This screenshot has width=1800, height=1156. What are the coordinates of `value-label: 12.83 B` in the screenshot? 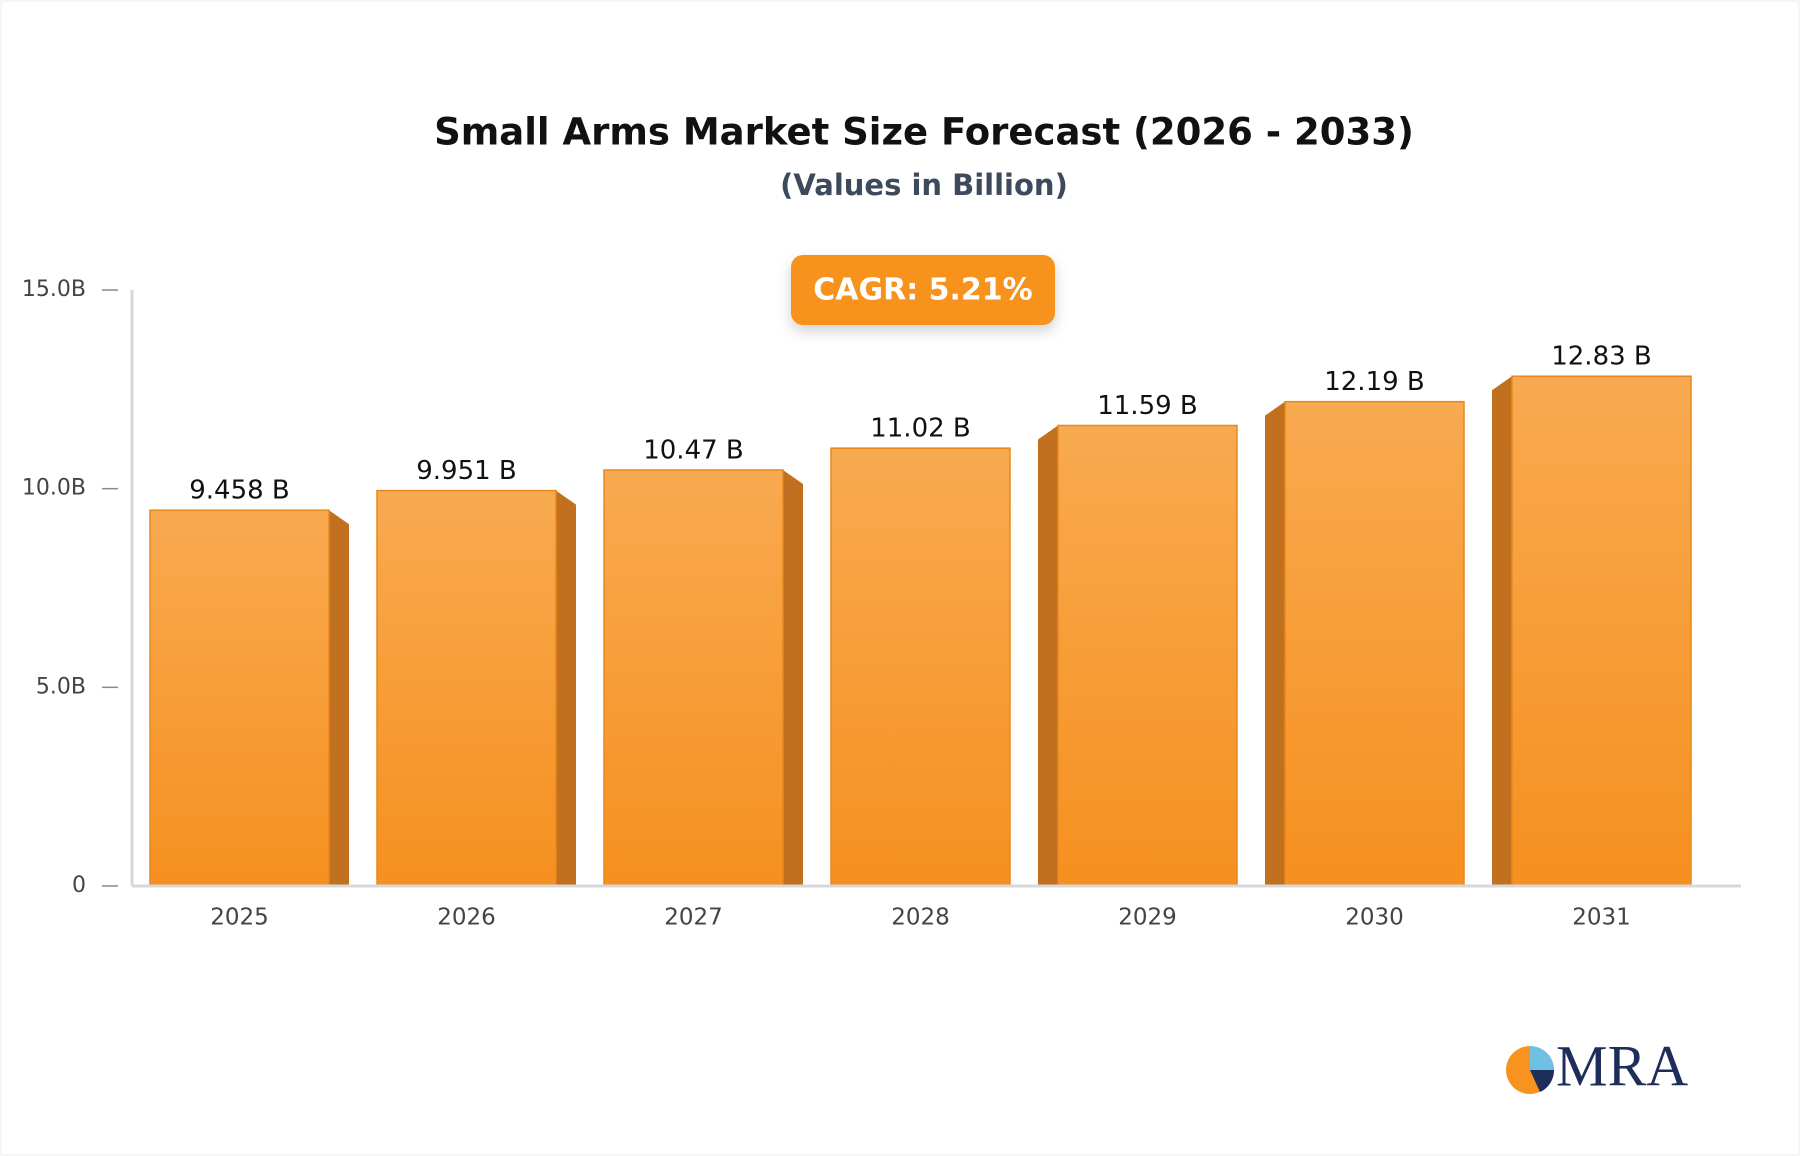 It's located at (1601, 357).